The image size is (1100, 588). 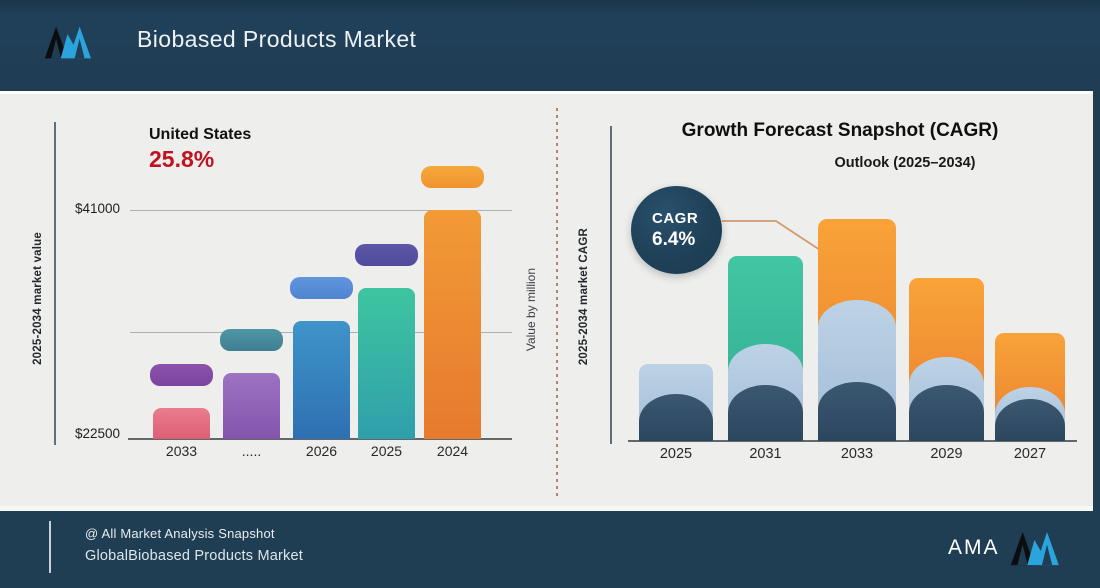 What do you see at coordinates (55, 283) in the screenshot?
I see `left-chart-y-axis-line` at bounding box center [55, 283].